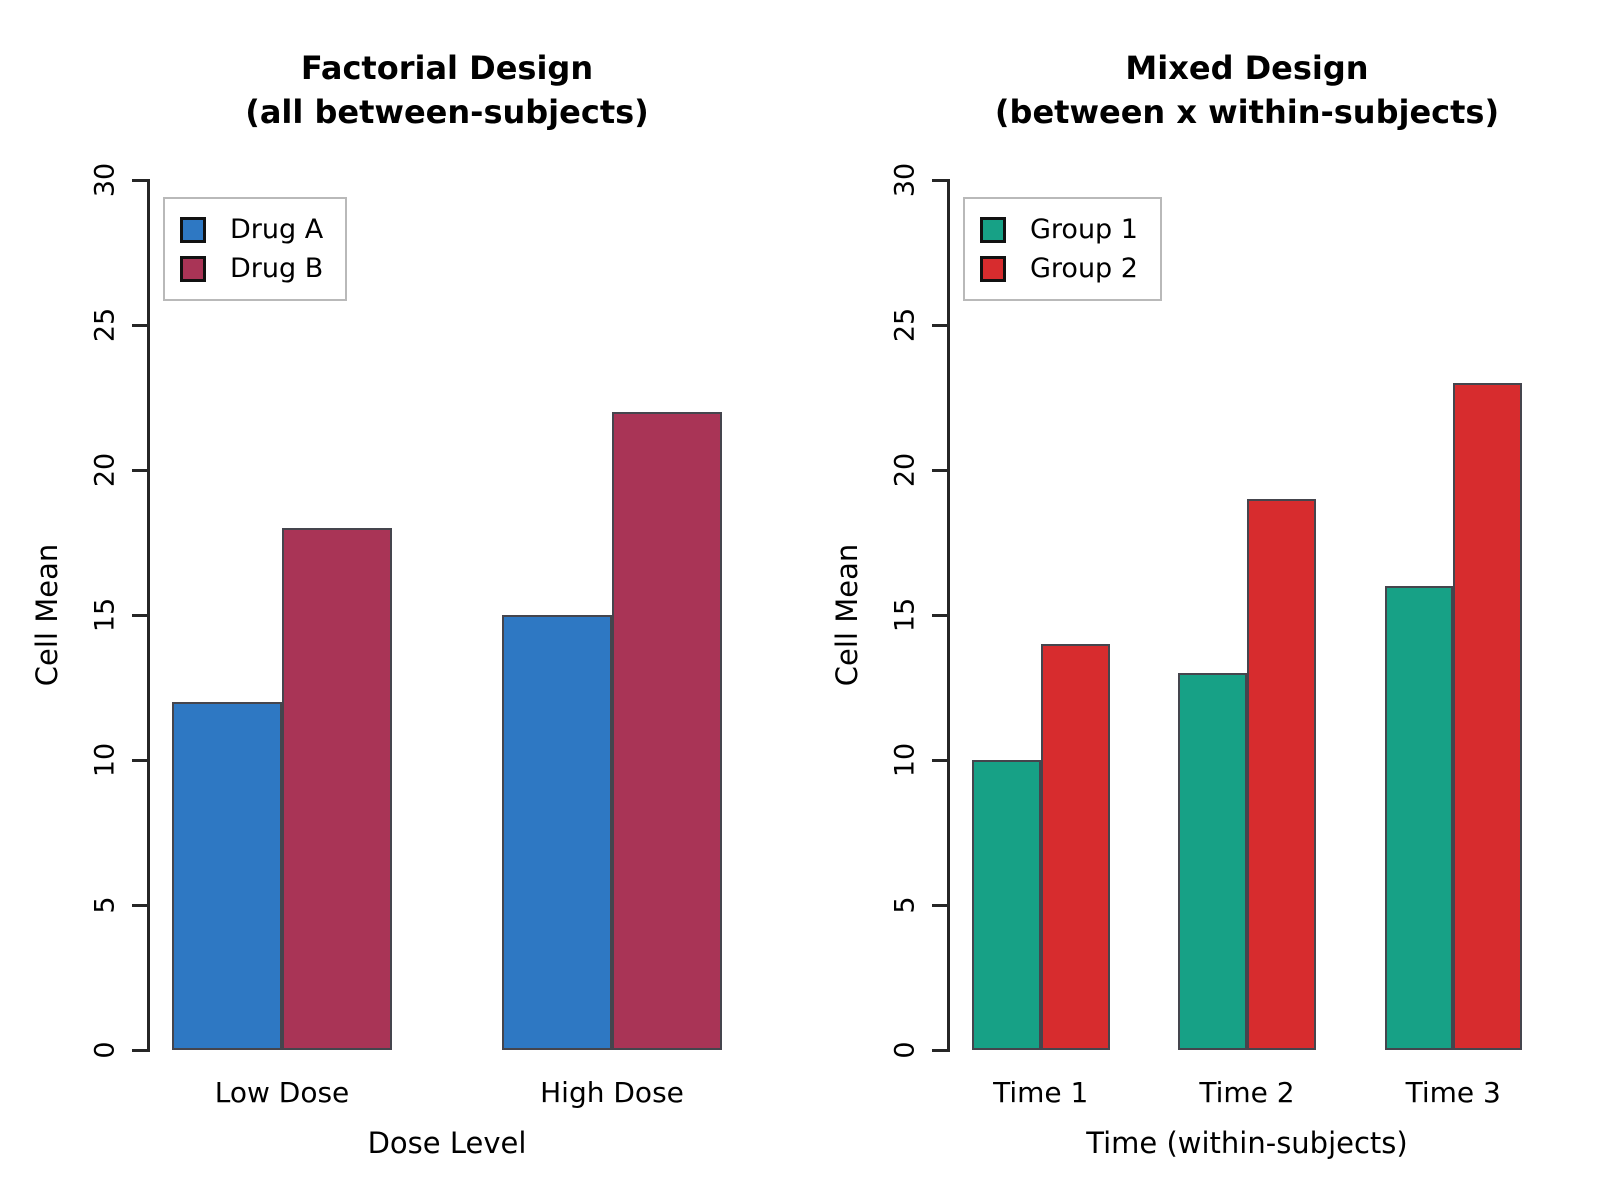  Describe the element at coordinates (1084, 268) in the screenshot. I see `legend-label: Group 2` at that location.